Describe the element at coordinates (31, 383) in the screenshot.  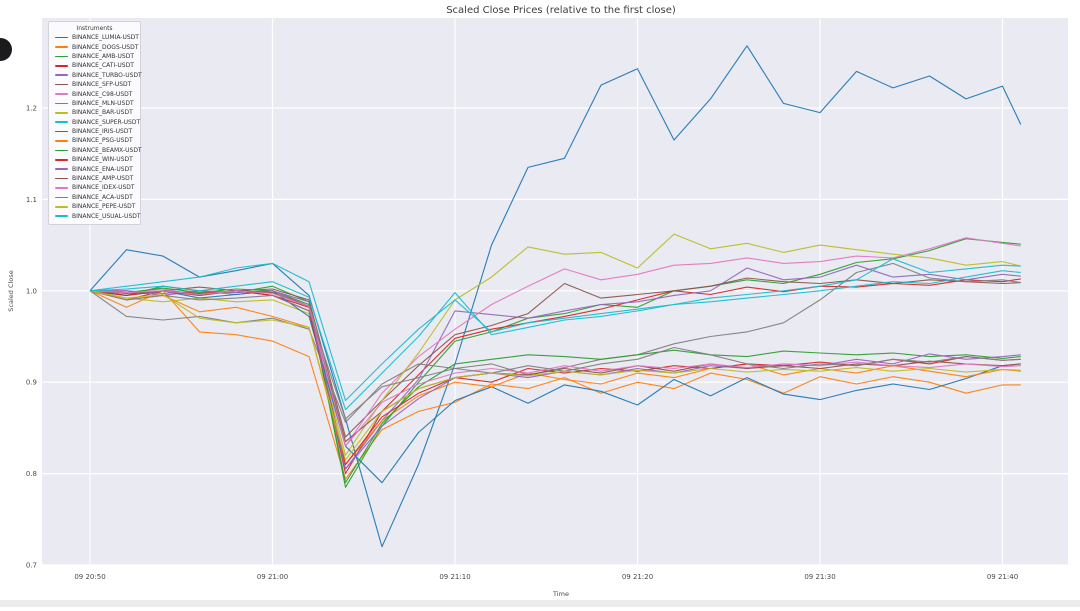
I see `y-tick-label: 0.9` at that location.